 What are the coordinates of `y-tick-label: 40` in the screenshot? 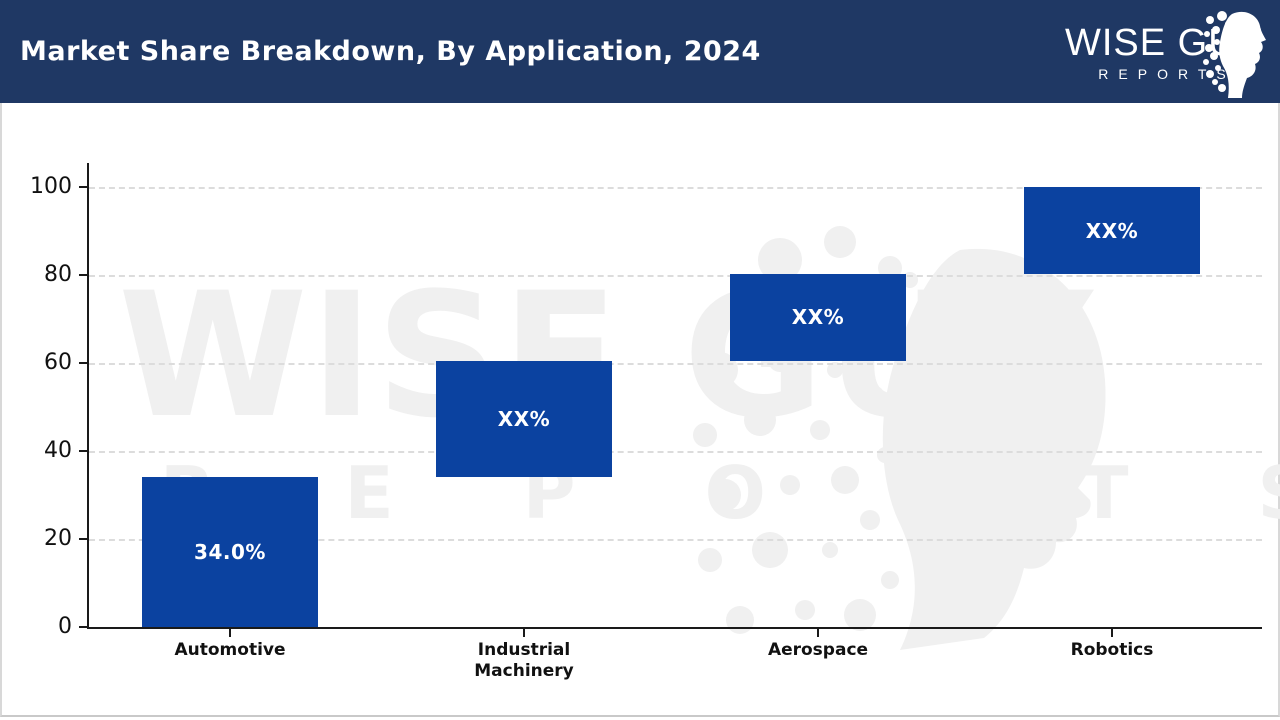 It's located at (58, 450).